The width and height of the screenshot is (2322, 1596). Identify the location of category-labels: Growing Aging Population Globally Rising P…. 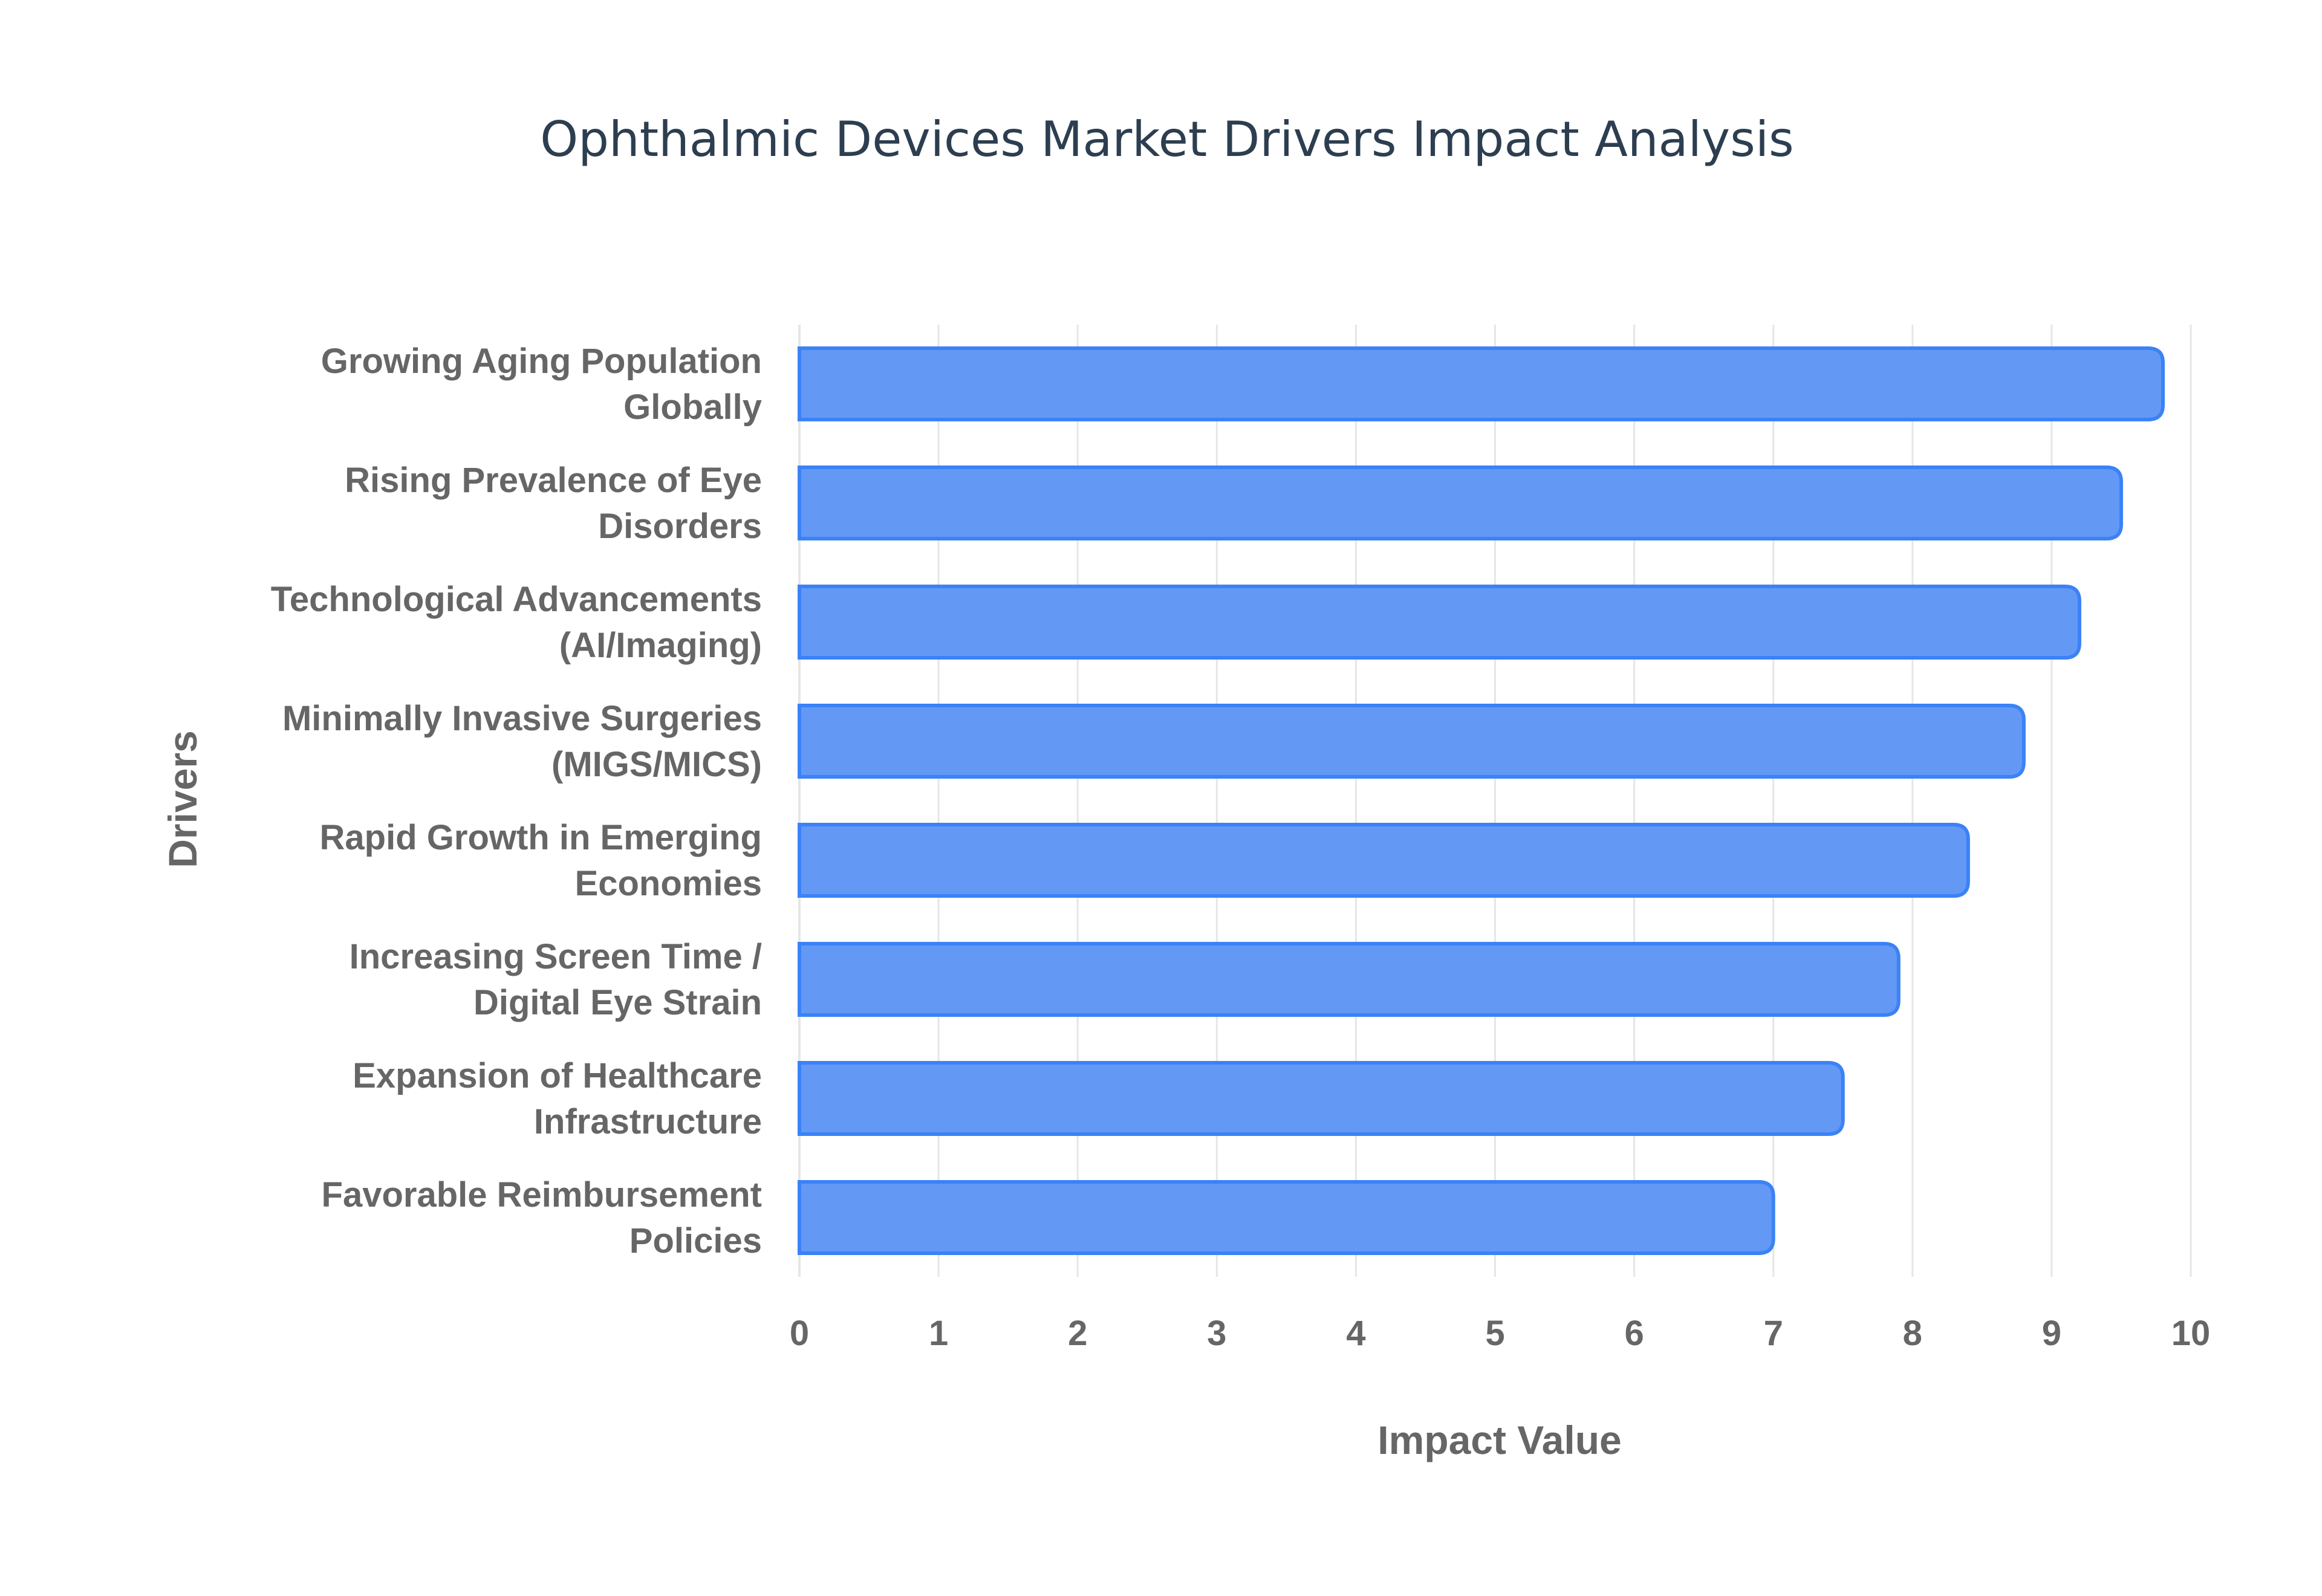
(516, 801).